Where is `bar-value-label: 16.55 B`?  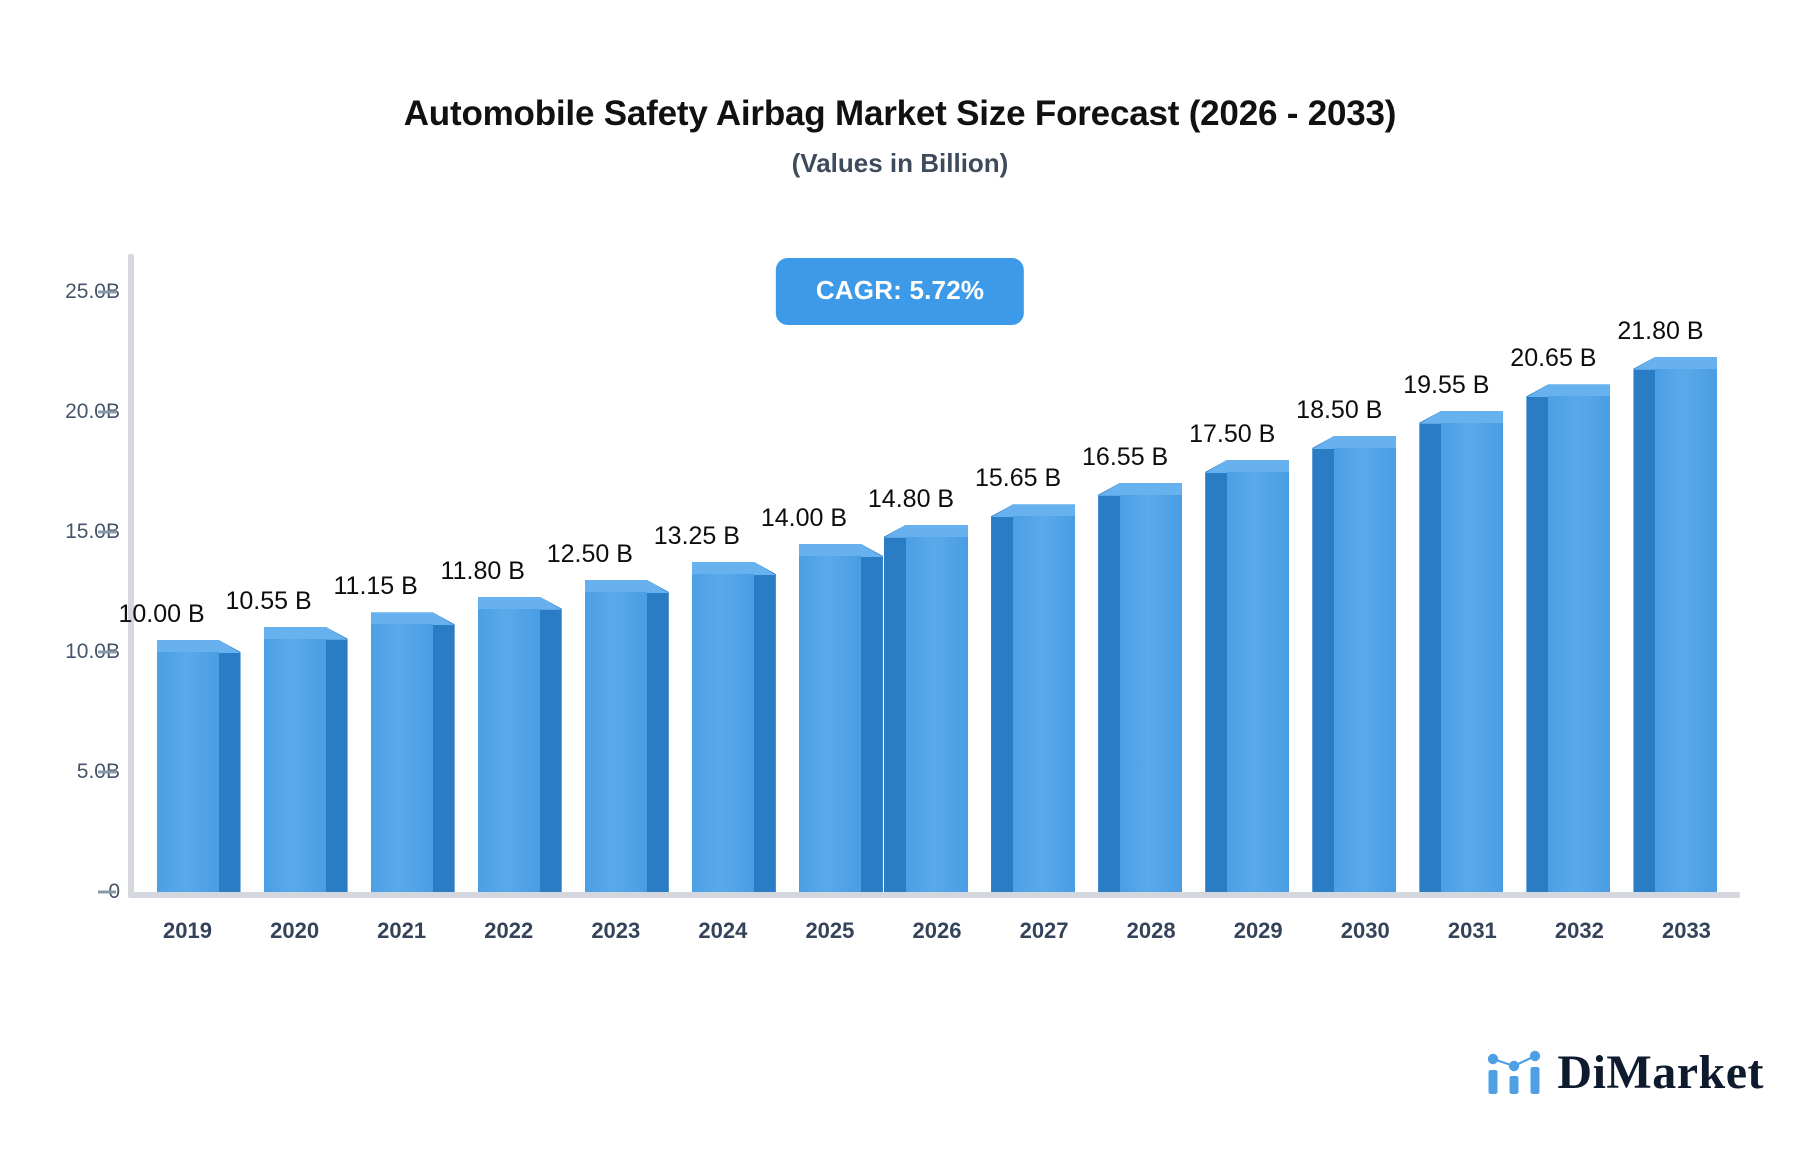
bar-value-label: 16.55 B is located at coordinates (1125, 456).